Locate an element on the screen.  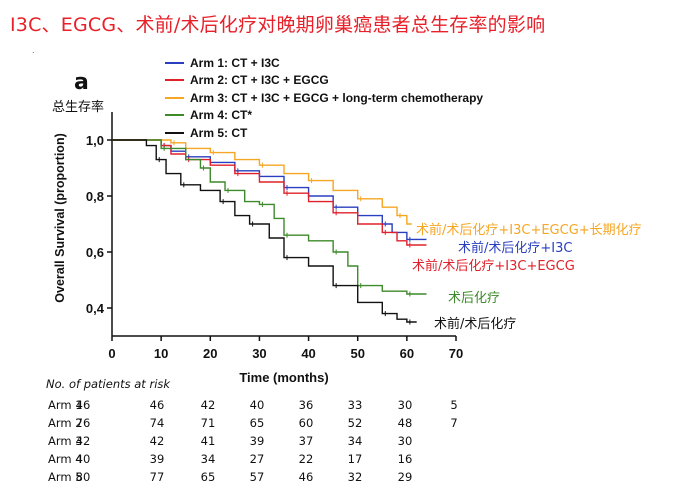
y-tick-label: 0,8 is located at coordinates (95, 196).